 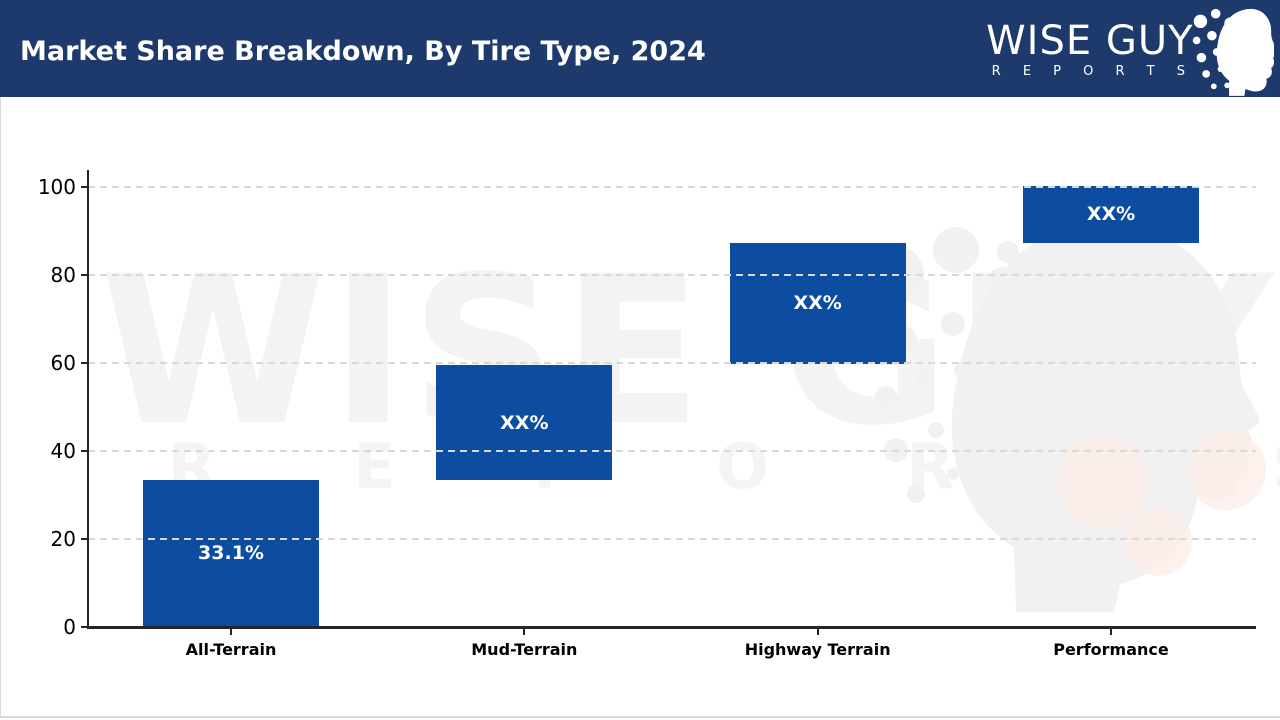 What do you see at coordinates (1111, 649) in the screenshot?
I see `x-axis-label-performance: Performance` at bounding box center [1111, 649].